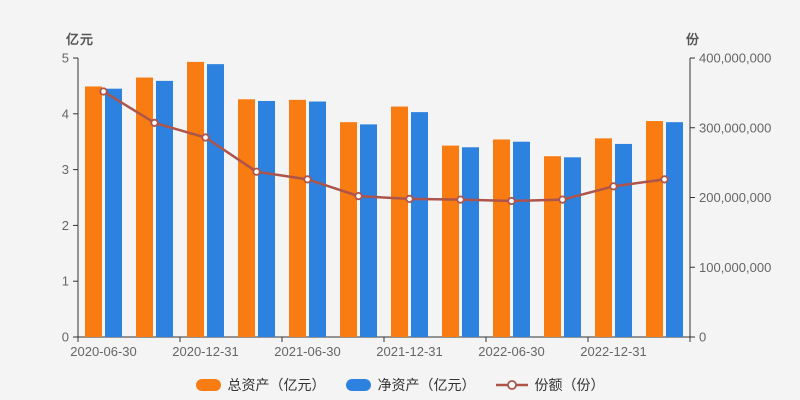 The width and height of the screenshot is (800, 400). Describe the element at coordinates (65, 337) in the screenshot. I see `left-axis-tick-label: 0` at that location.